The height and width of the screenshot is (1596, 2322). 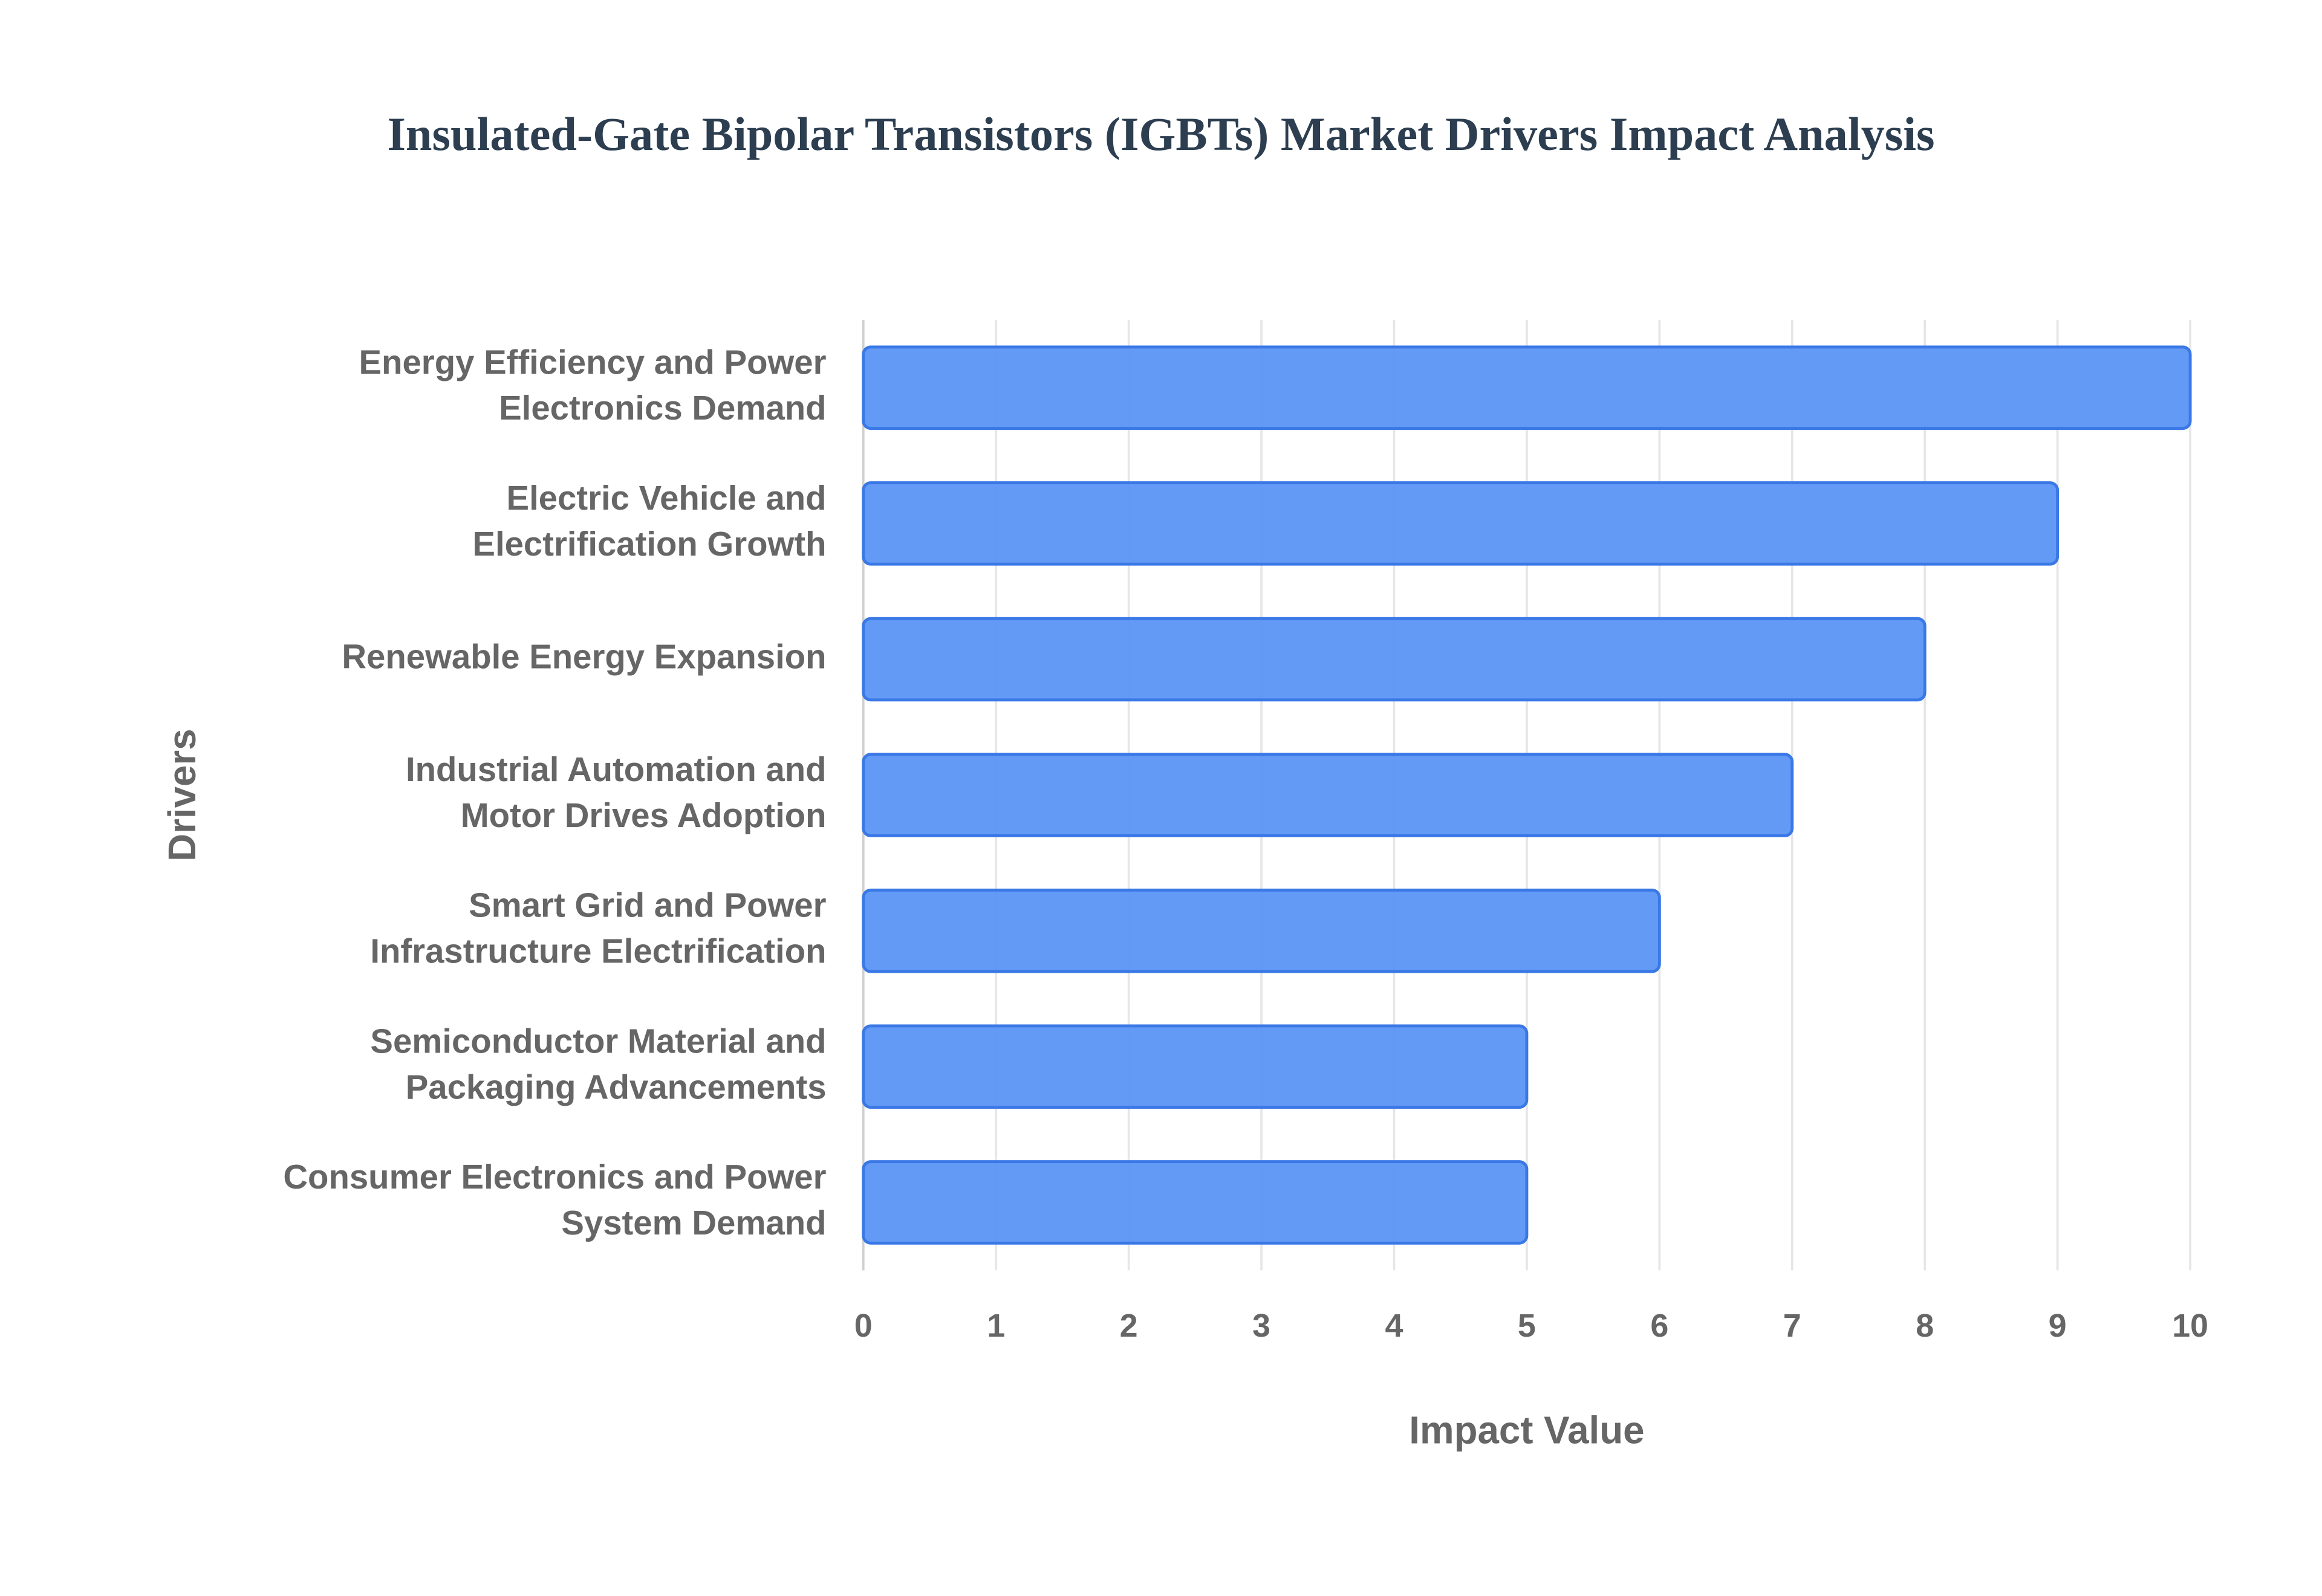 What do you see at coordinates (1261, 1326) in the screenshot?
I see `x-tick-label: 3` at bounding box center [1261, 1326].